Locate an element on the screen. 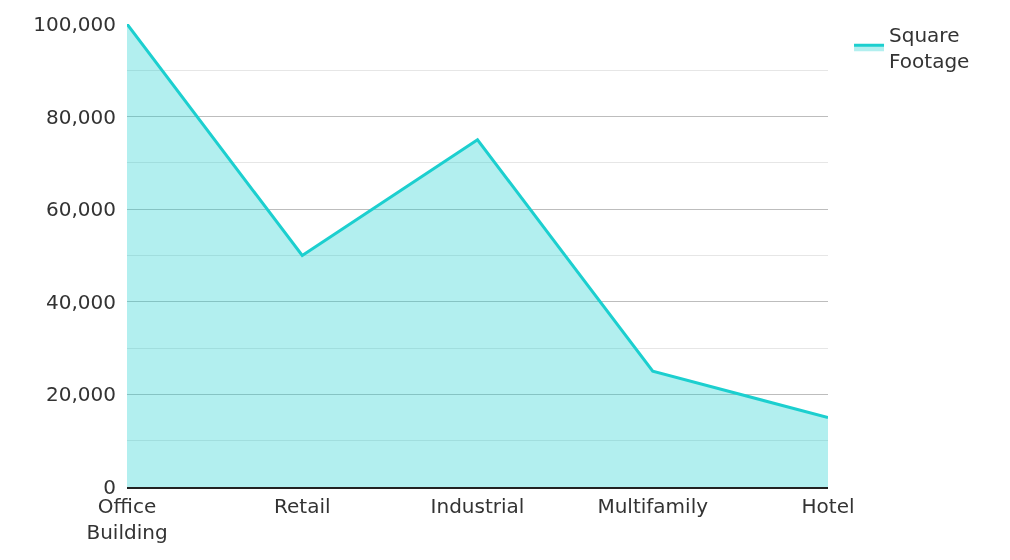 The height and width of the screenshot is (560, 1010). x-tick-label: Multifamily is located at coordinates (653, 506).